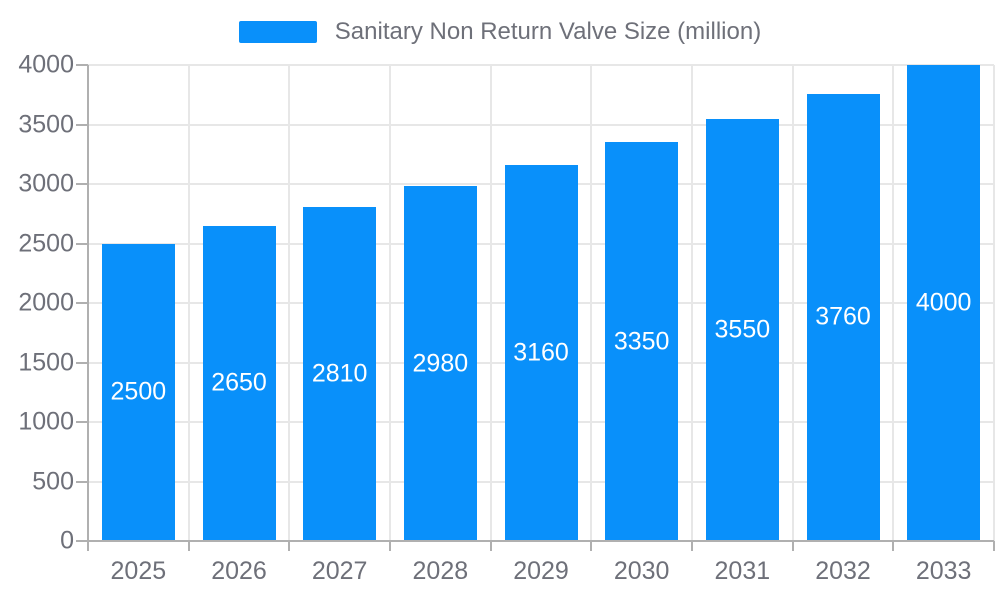 This screenshot has height=600, width=1000. I want to click on chart-legend: Sanitary Non Return Valve Size (million), so click(500, 32).